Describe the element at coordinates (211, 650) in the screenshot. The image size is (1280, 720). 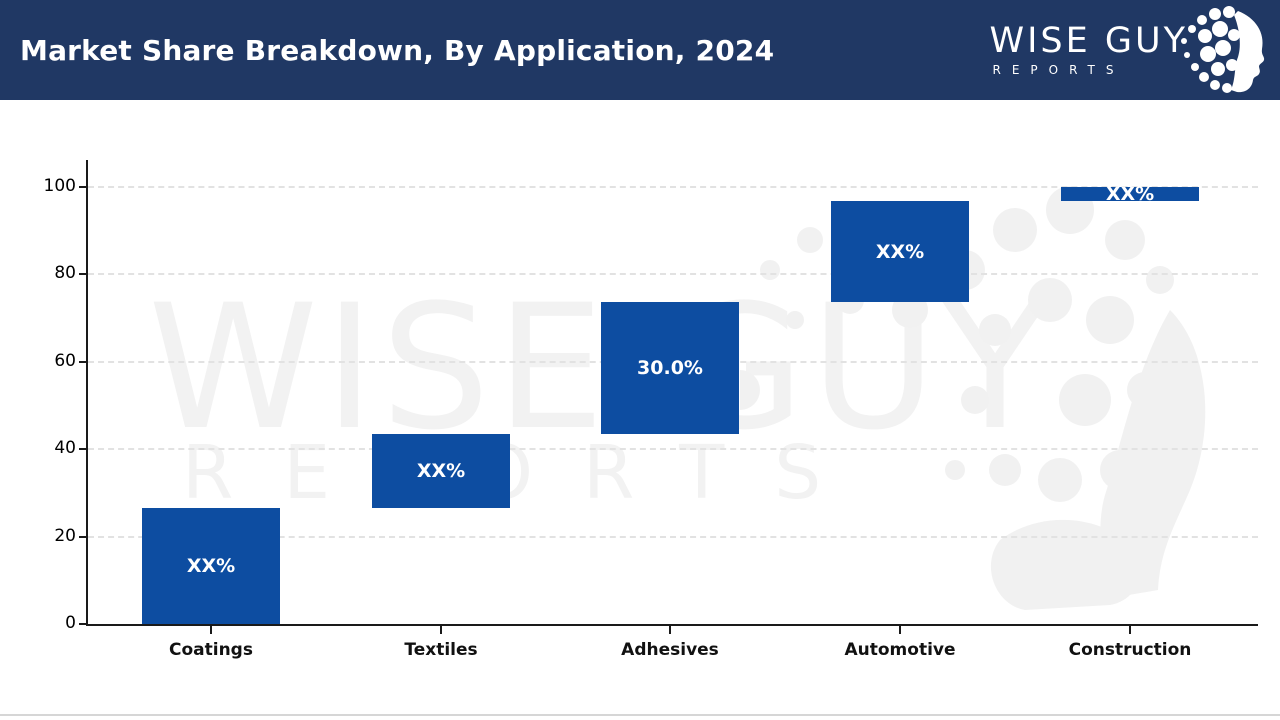
I see `category-label-coatings: Coatings` at that location.